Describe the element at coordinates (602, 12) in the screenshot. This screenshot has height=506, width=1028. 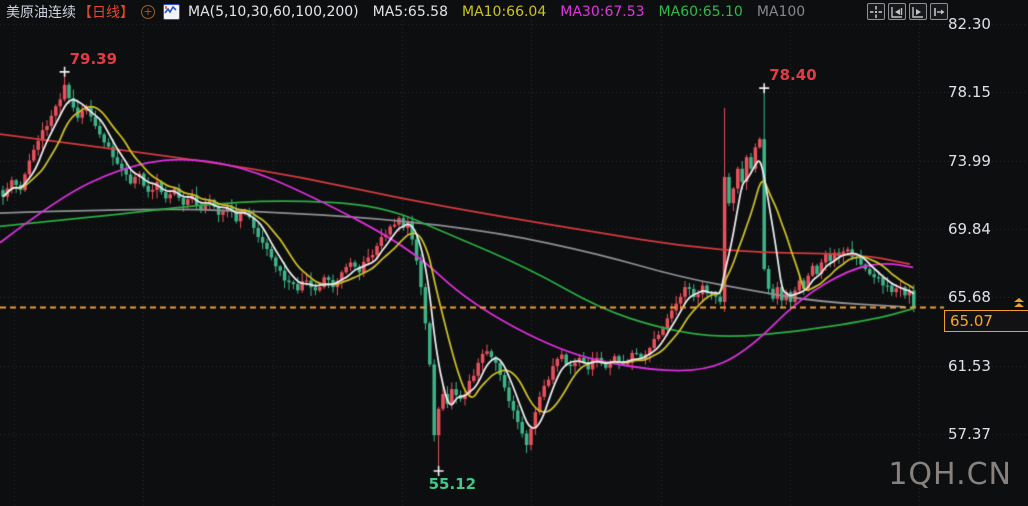
I see `ma30-legend: MA30:67.53` at that location.